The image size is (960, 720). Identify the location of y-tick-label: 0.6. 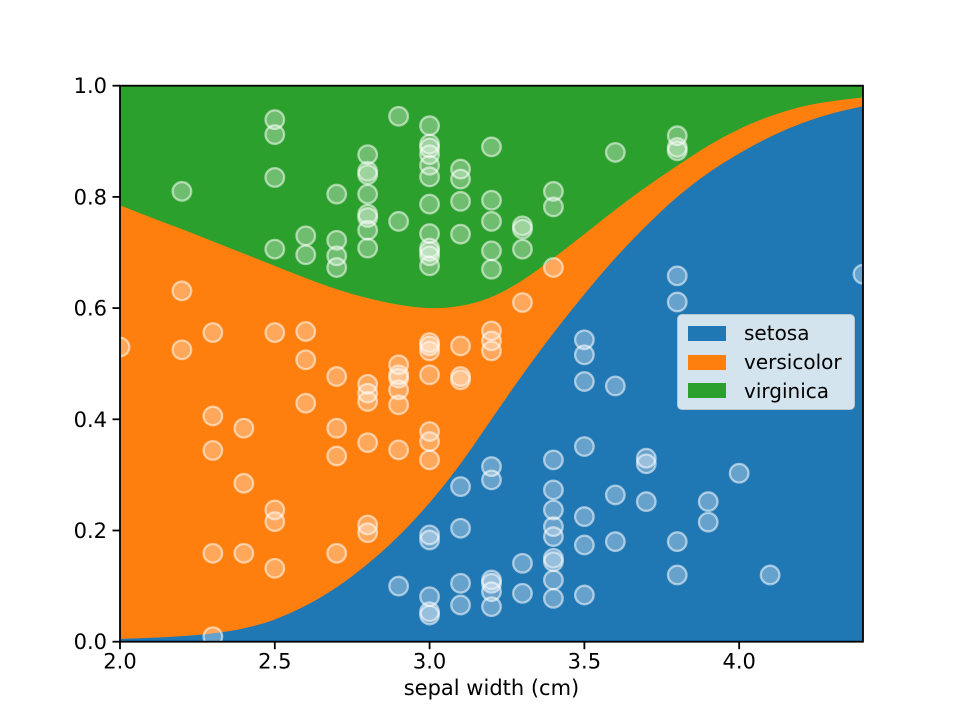
(90, 309).